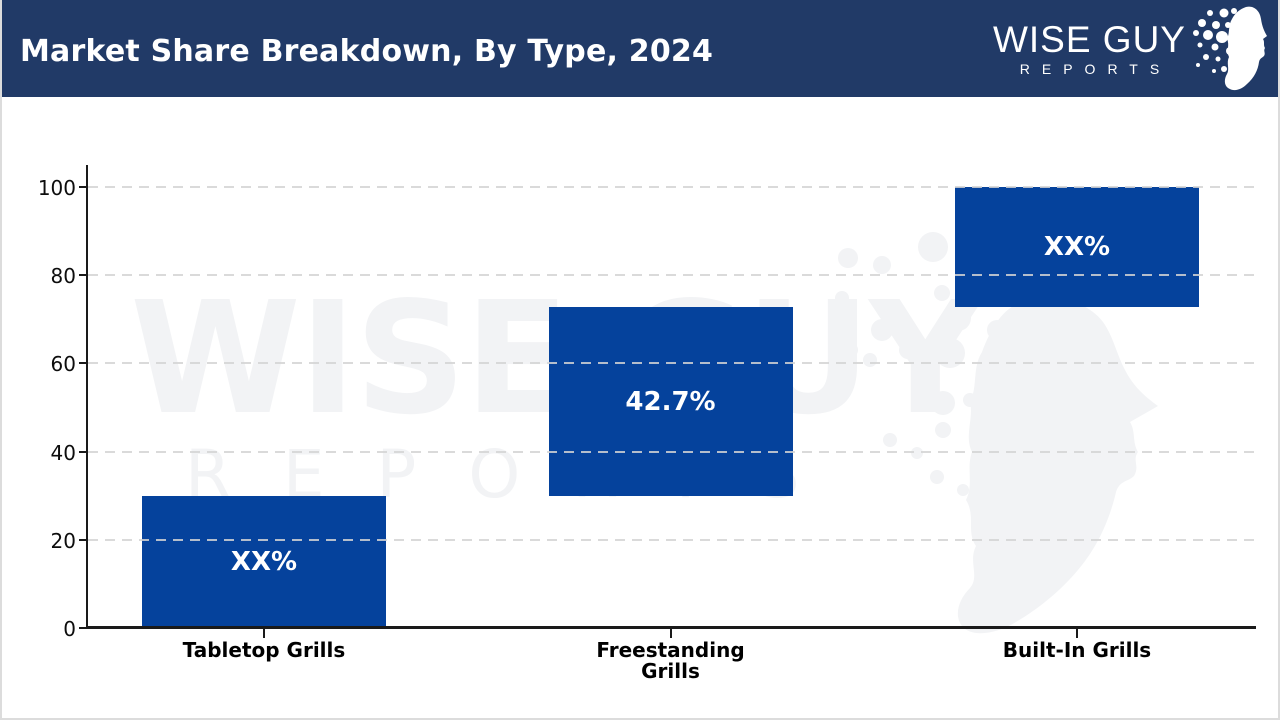  I want to click on dotted-face-logo-icon, so click(1230, 48).